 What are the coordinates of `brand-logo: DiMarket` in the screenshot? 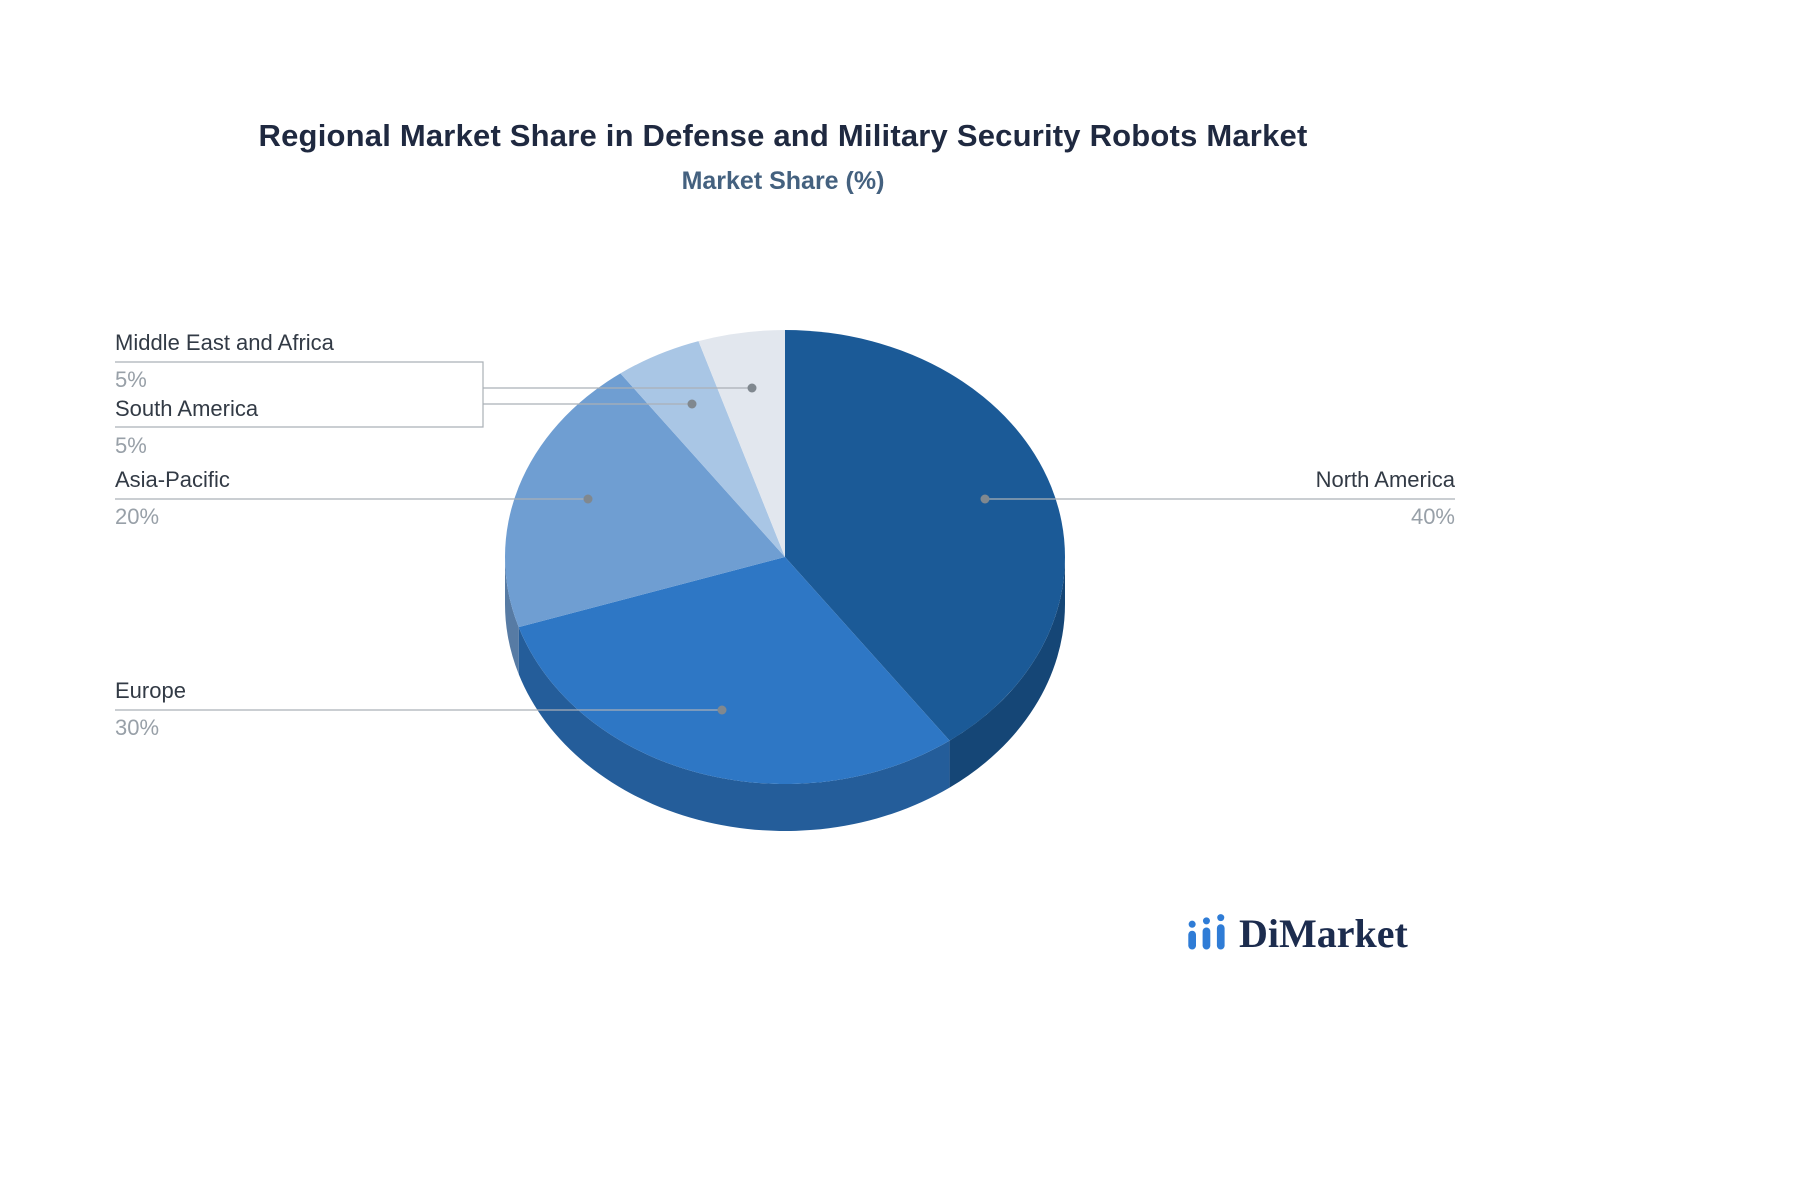 It's located at (1296, 933).